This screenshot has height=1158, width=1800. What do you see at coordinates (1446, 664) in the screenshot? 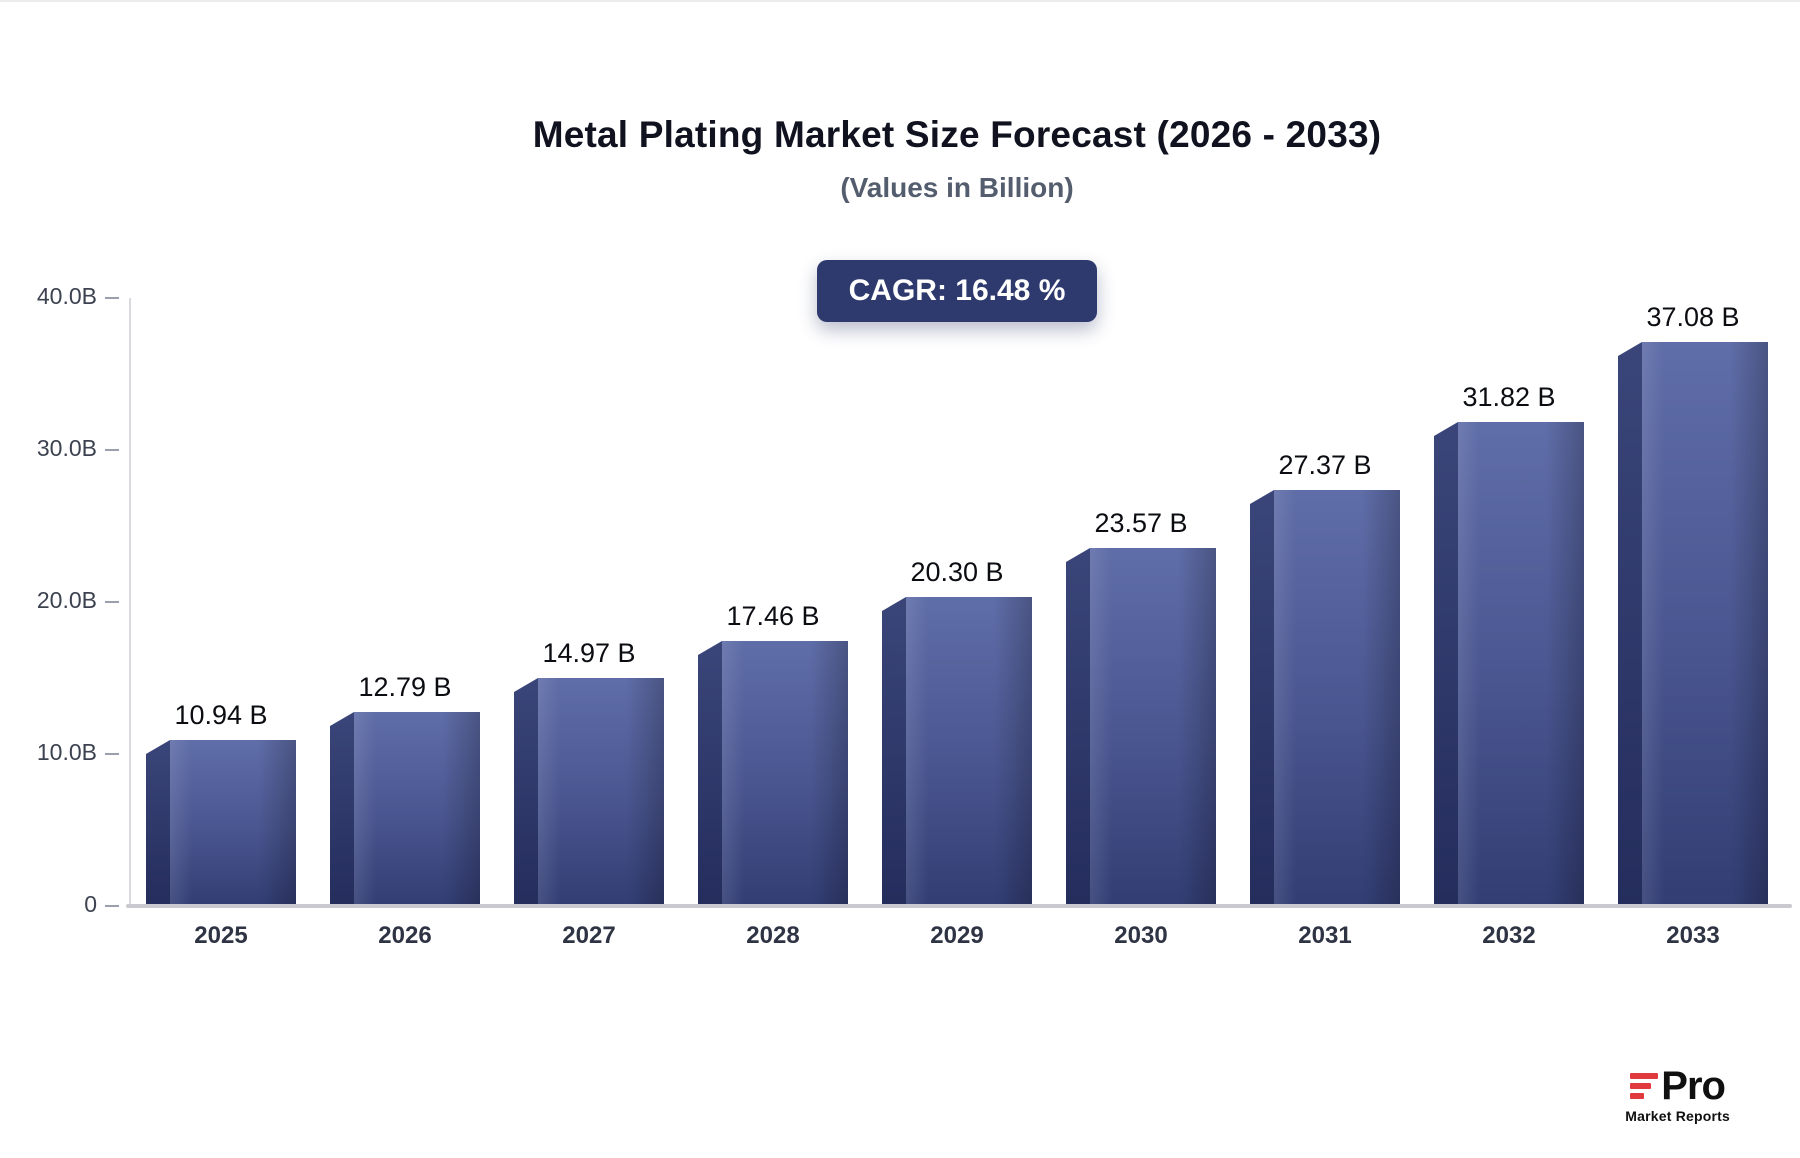
I see `bar-2032-side-face` at bounding box center [1446, 664].